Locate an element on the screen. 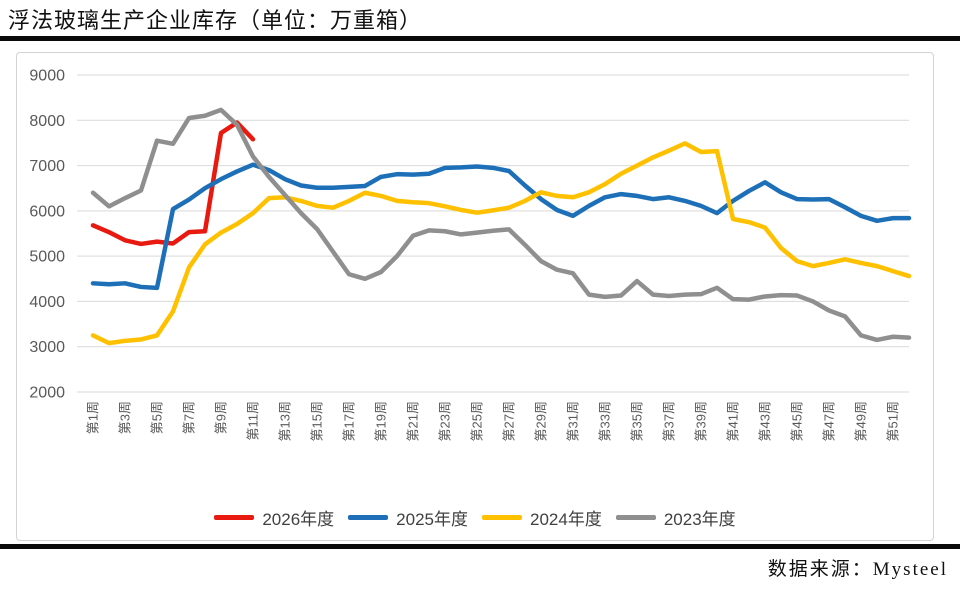  legend-swatch-2023 is located at coordinates (635, 517).